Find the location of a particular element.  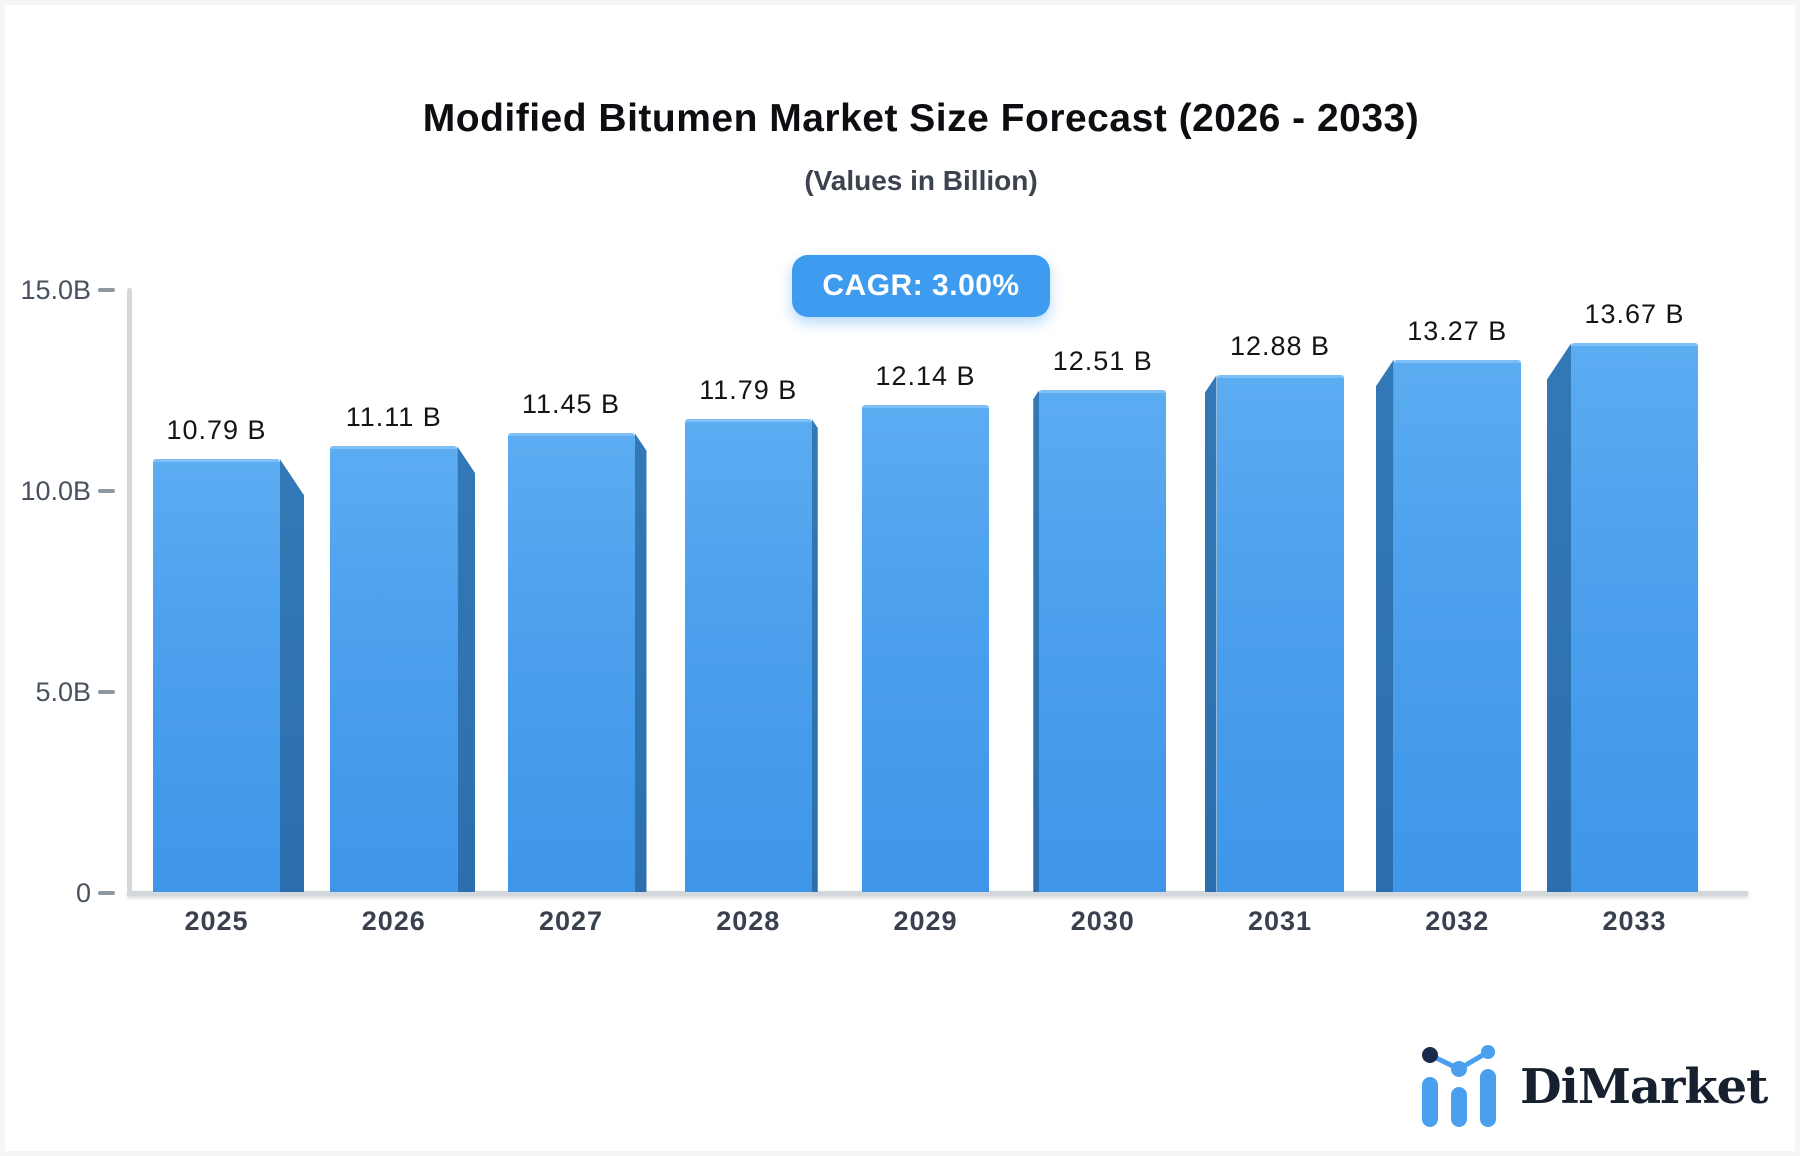

cagr-badge: CAGR: 3.00% is located at coordinates (921, 286).